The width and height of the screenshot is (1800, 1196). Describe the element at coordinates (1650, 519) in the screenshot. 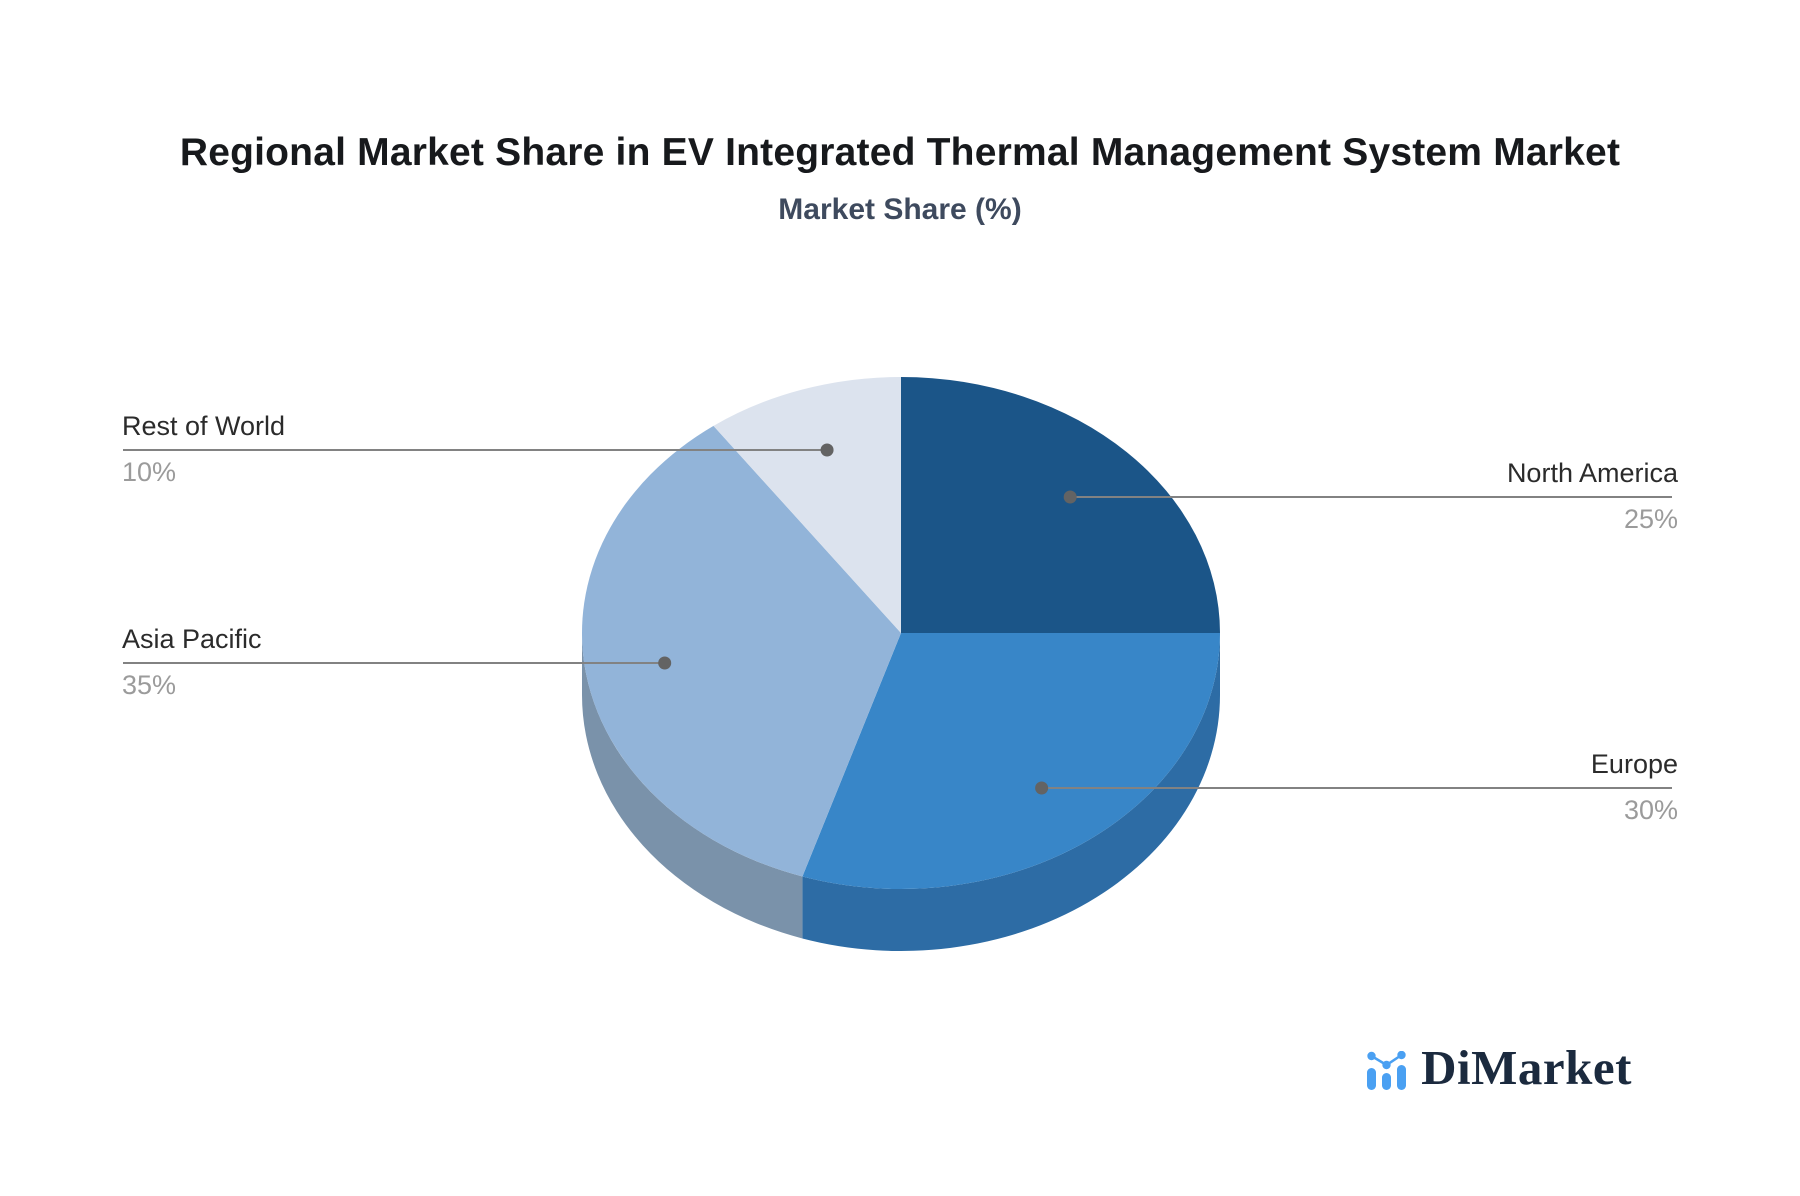

I see `slice-label-pct: 25%` at that location.